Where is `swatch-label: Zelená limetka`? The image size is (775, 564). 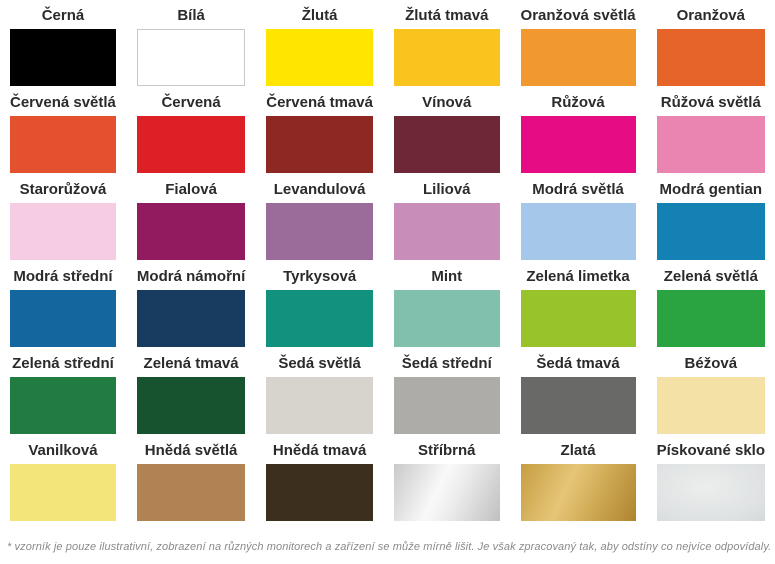 swatch-label: Zelená limetka is located at coordinates (578, 276).